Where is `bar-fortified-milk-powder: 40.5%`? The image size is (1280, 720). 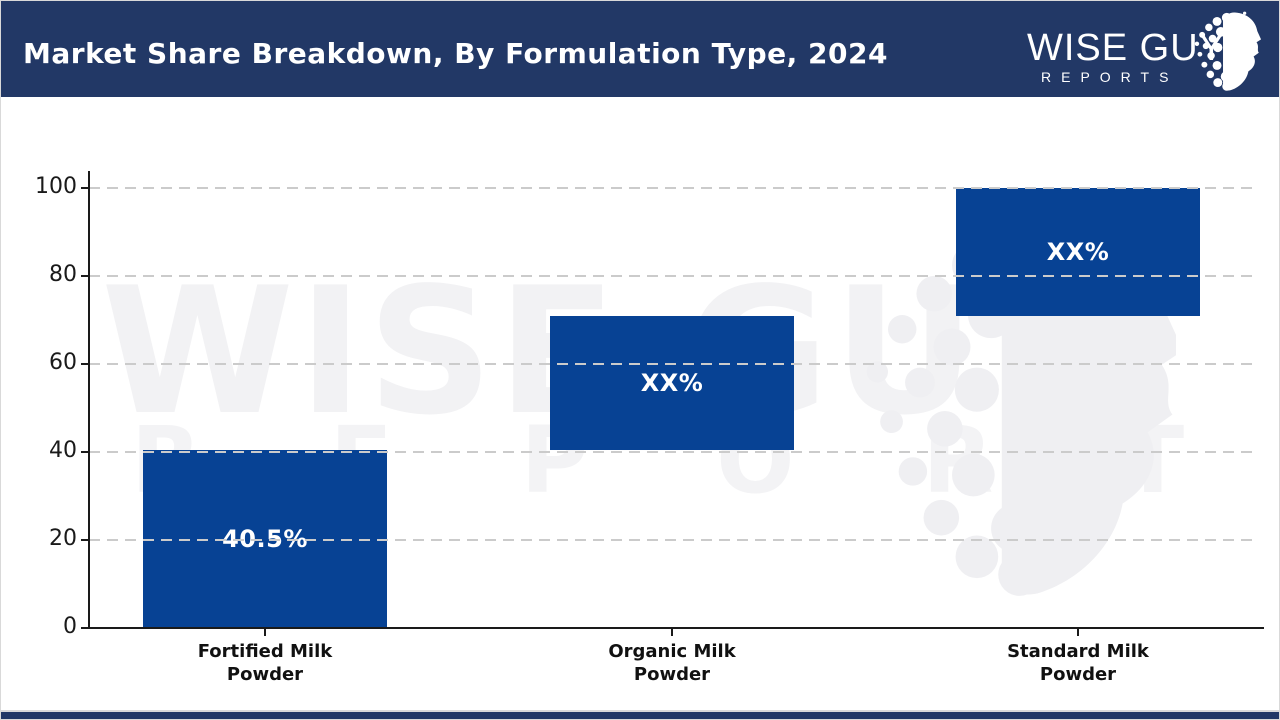
bar-fortified-milk-powder: 40.5% is located at coordinates (265, 538).